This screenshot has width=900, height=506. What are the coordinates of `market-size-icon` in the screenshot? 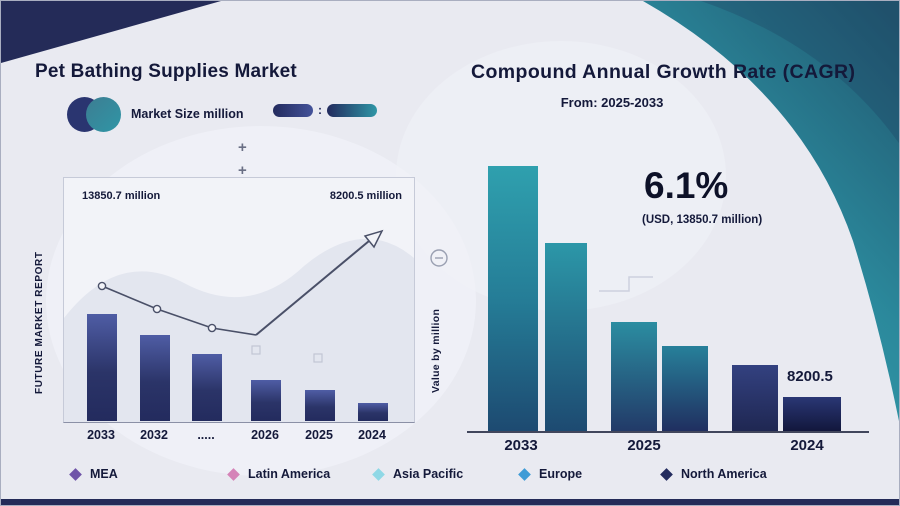 It's located at (95, 114).